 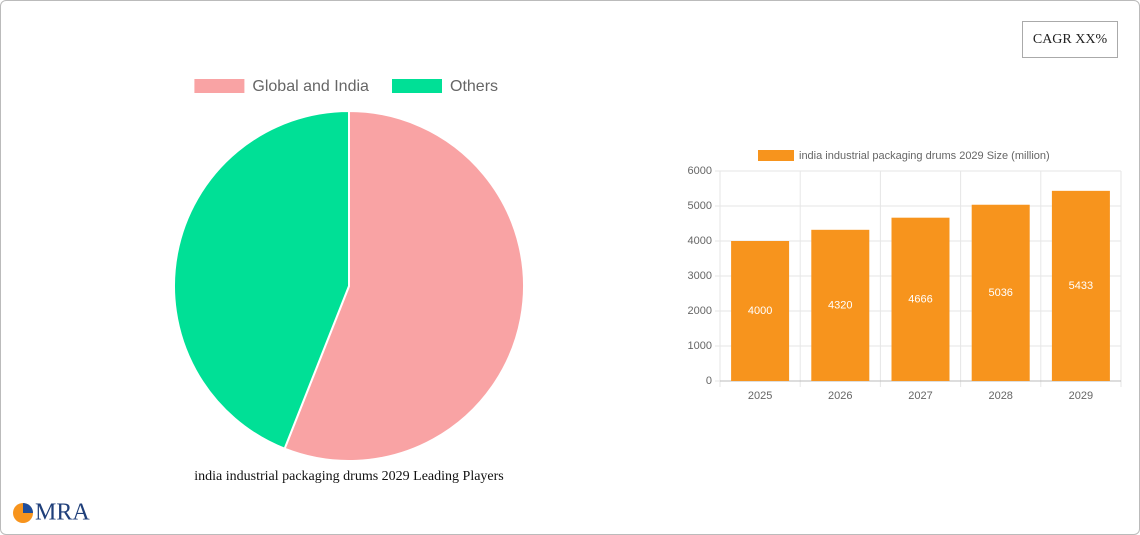 I want to click on x-tick-label: 2029, so click(x=1081, y=396).